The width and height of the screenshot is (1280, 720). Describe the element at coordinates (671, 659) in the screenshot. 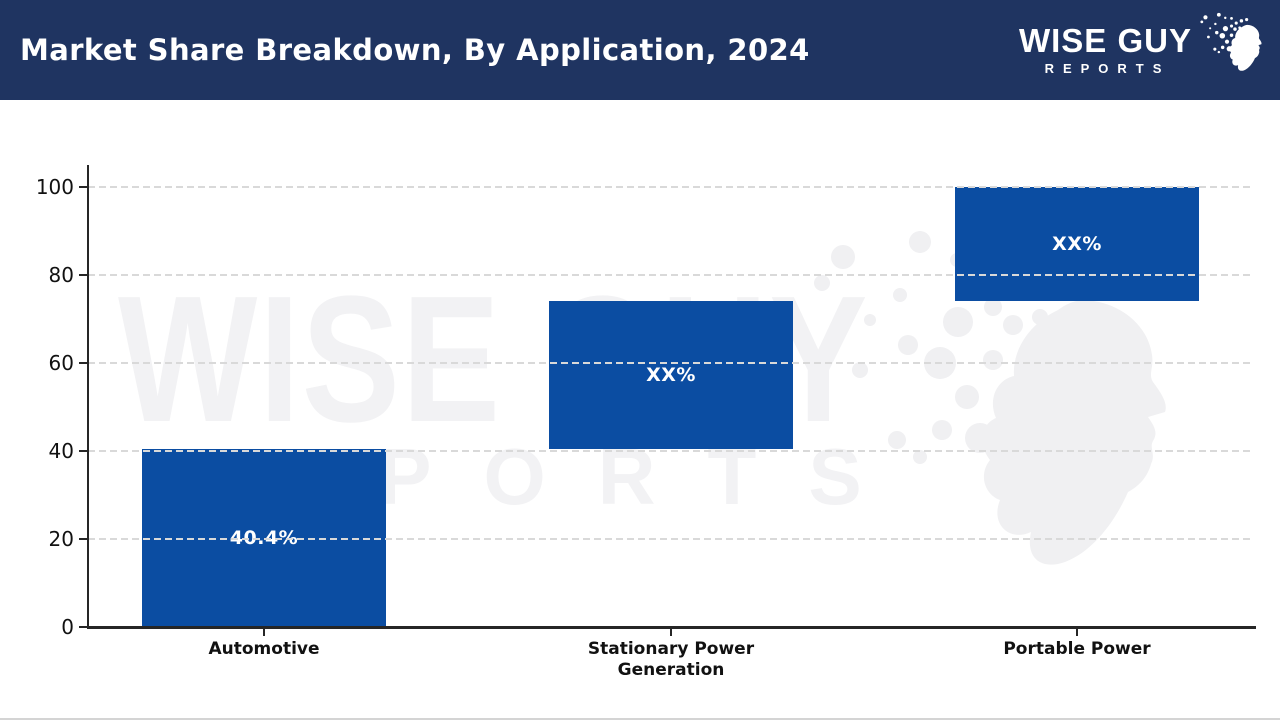

I see `x-axis-category-label: Stationary Power Generation` at that location.